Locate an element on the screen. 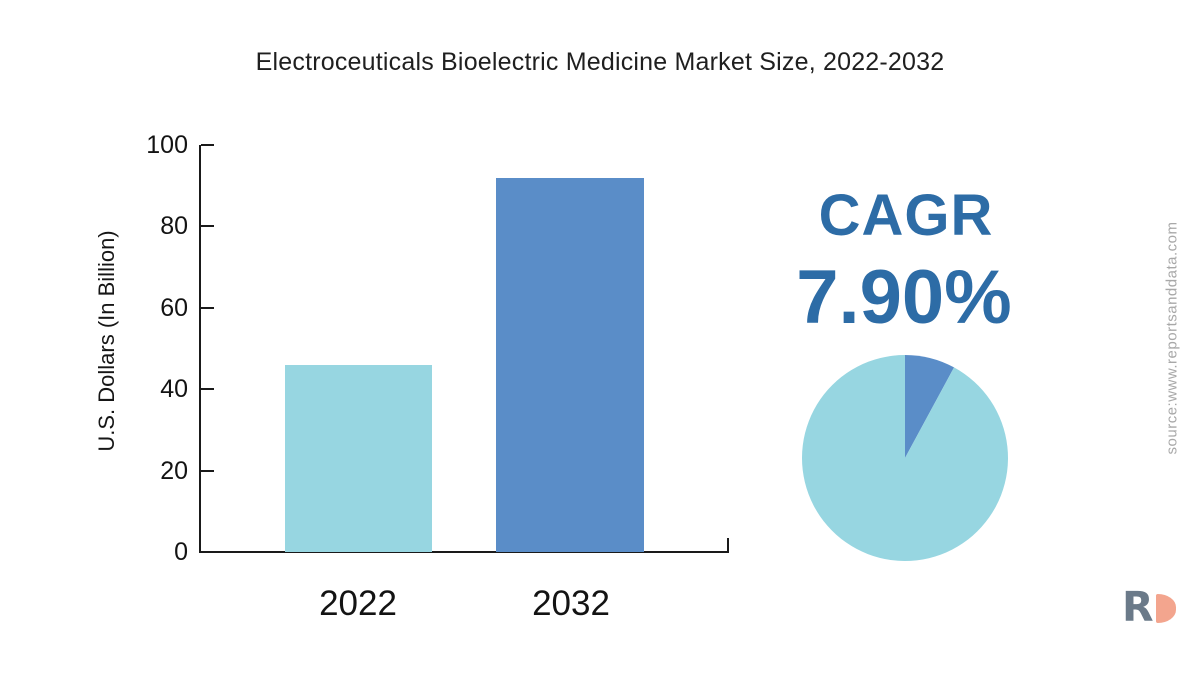 The width and height of the screenshot is (1200, 674). y-tick-label: 0 is located at coordinates (181, 552).